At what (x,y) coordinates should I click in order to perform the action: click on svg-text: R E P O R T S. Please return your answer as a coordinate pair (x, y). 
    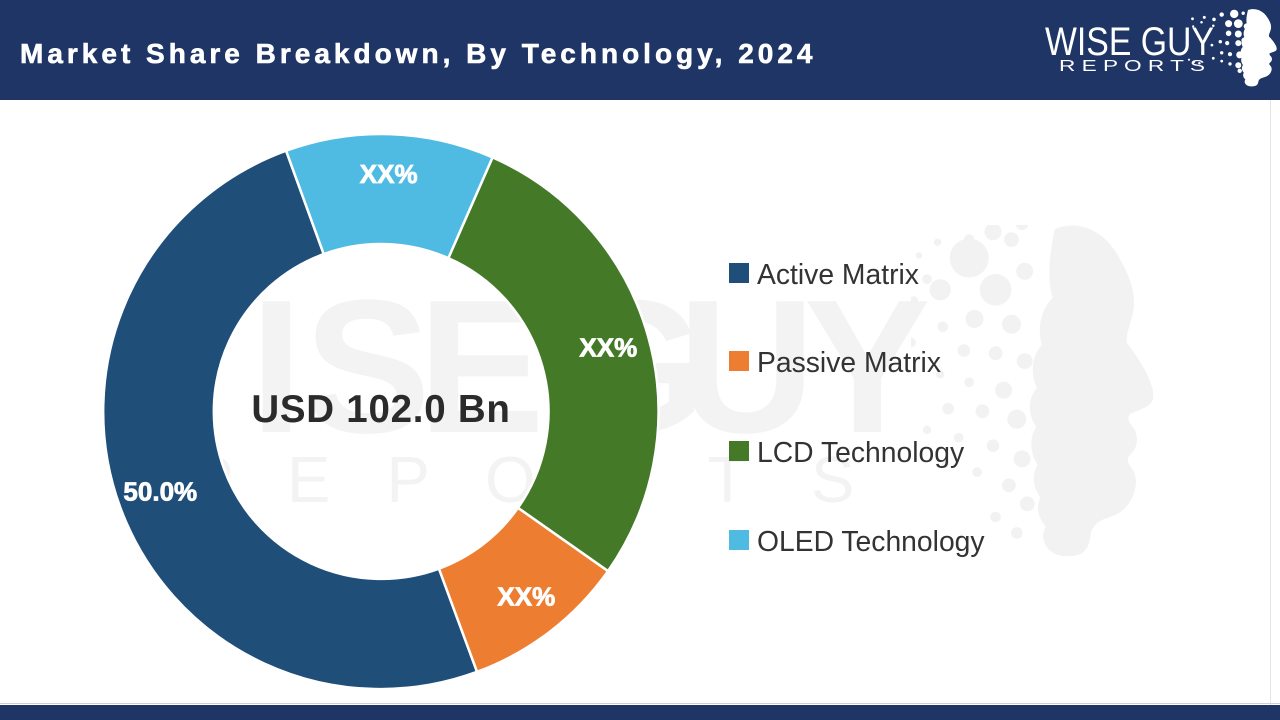
    Looking at the image, I should click on (1132, 66).